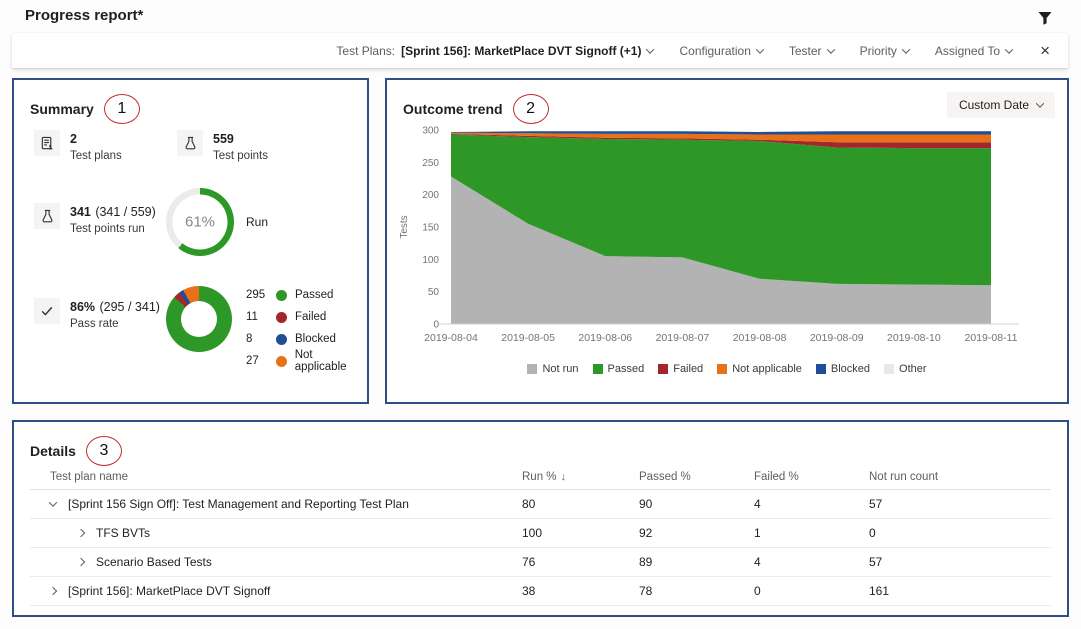  I want to click on svg-text: 2019-08-08, so click(760, 338).